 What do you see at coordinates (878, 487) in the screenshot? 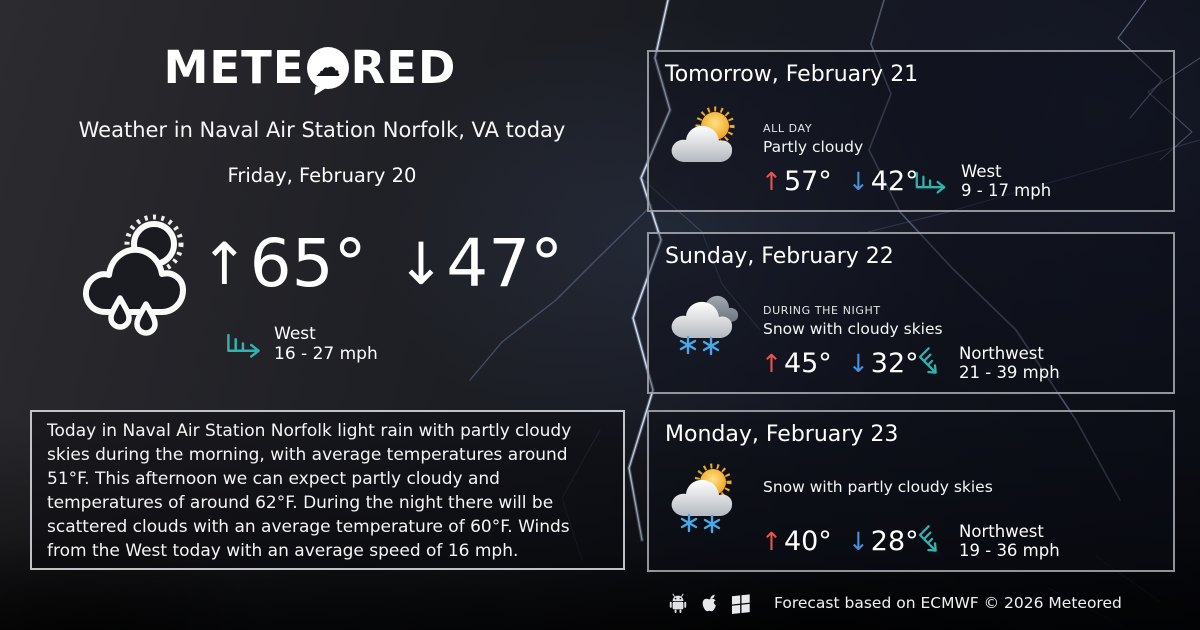
I see `card-condition: Snow with partly cloudy skies` at bounding box center [878, 487].